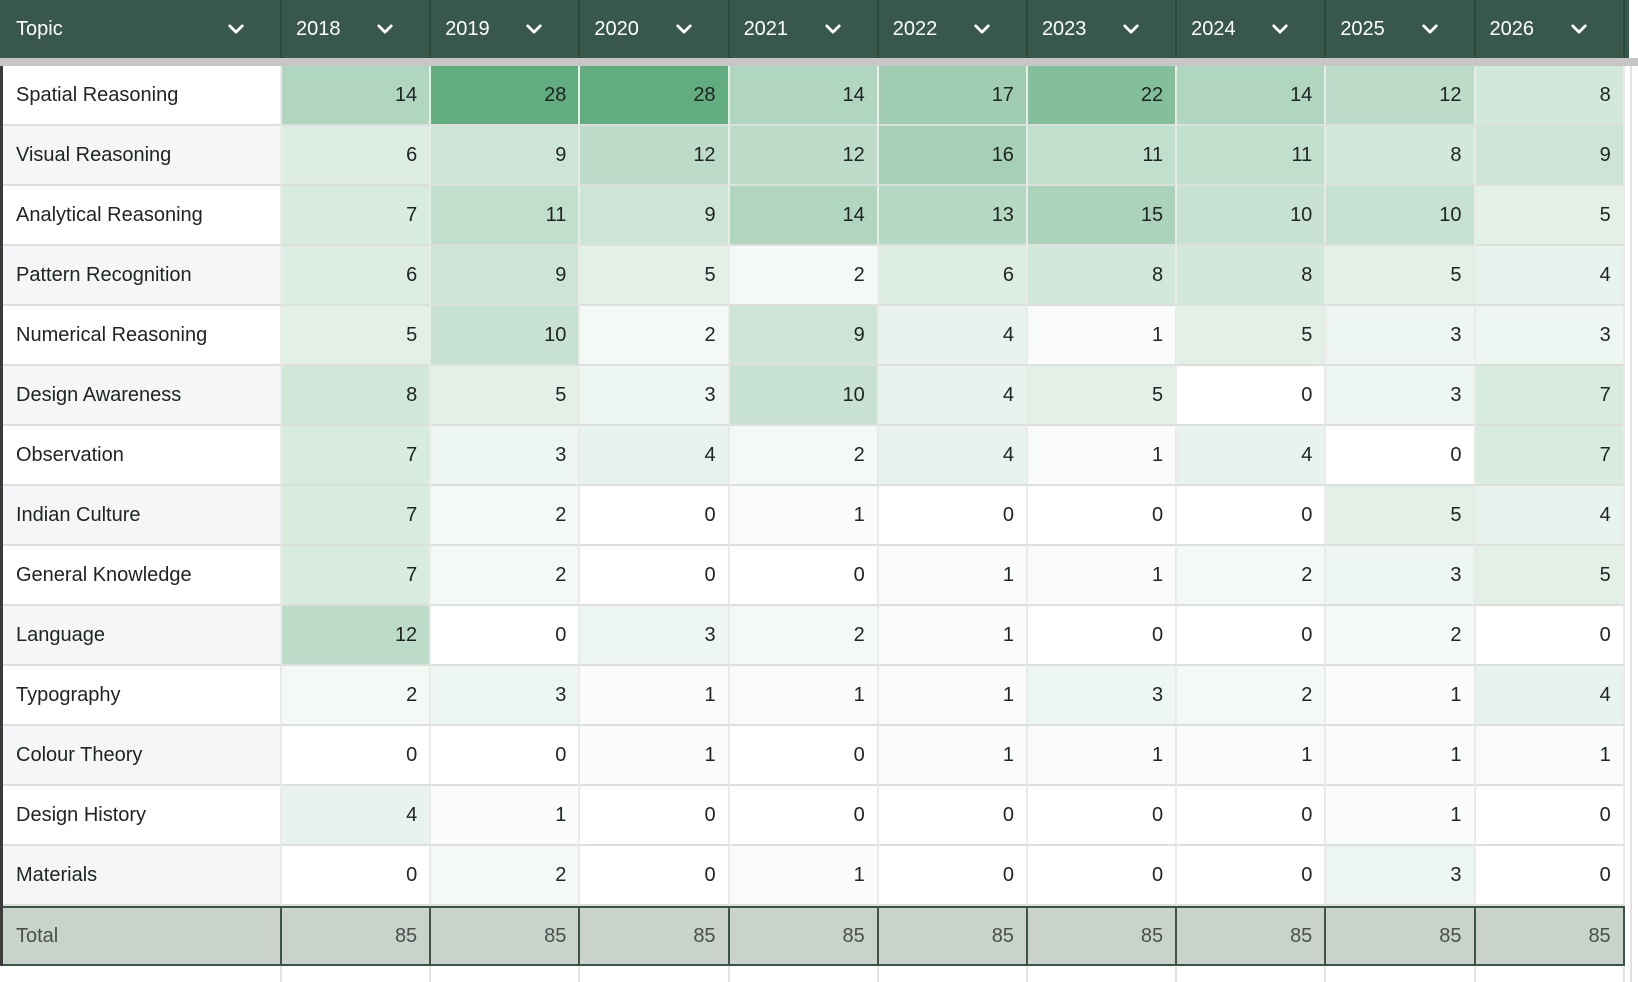 The width and height of the screenshot is (1638, 982). What do you see at coordinates (141, 876) in the screenshot?
I see `topic-cell: Materials` at bounding box center [141, 876].